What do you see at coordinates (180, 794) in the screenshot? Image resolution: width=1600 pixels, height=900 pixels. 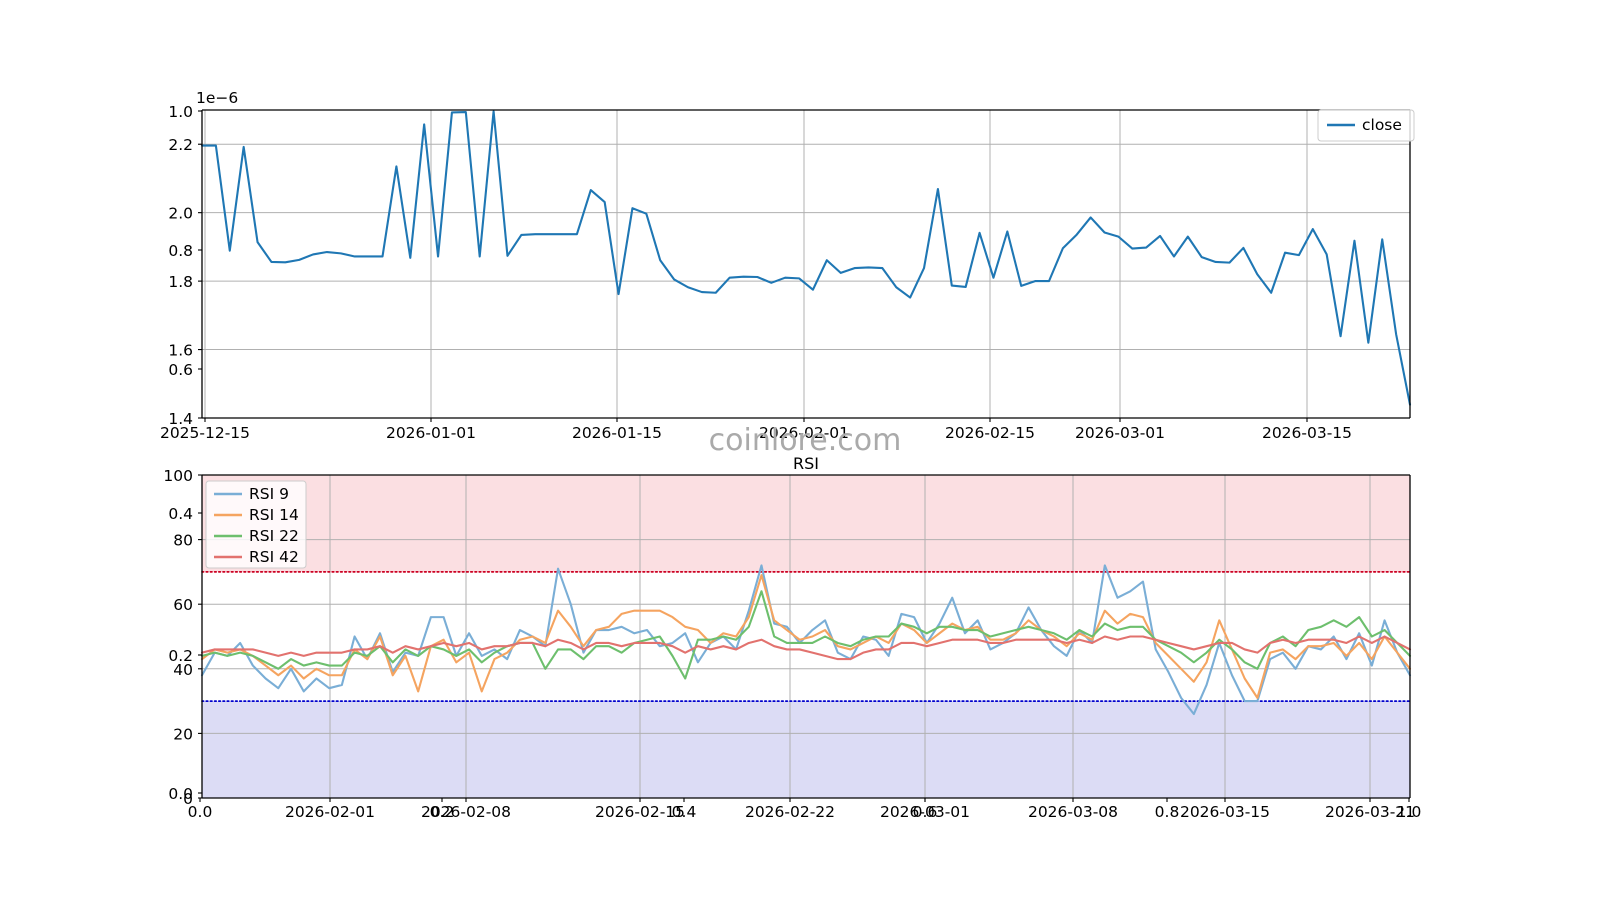 I see `rsi-y-tick-label-secondary: 0.0` at bounding box center [180, 794].